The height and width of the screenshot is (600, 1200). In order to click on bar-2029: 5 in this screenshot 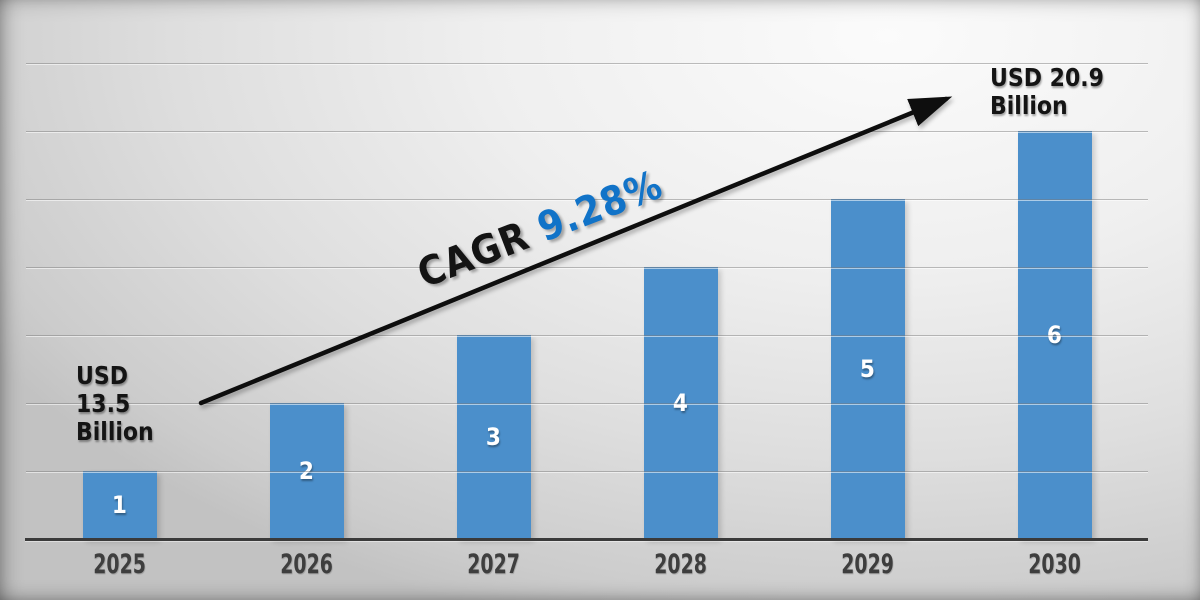, I will do `click(867, 369)`.